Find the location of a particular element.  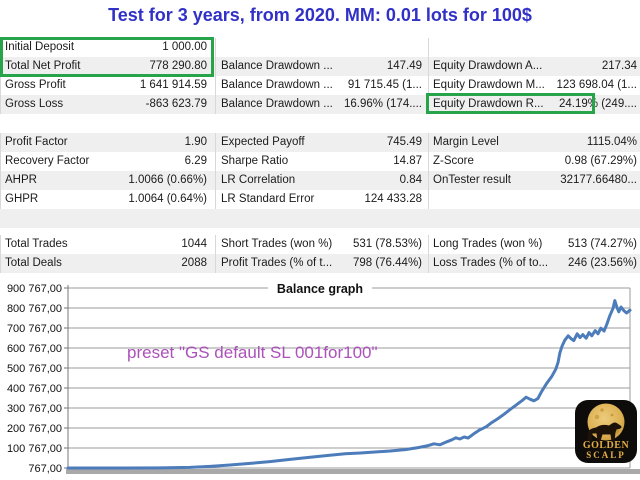

stat-cell: Profit Trades (% of t... 798 (76.44%) is located at coordinates (321, 263).